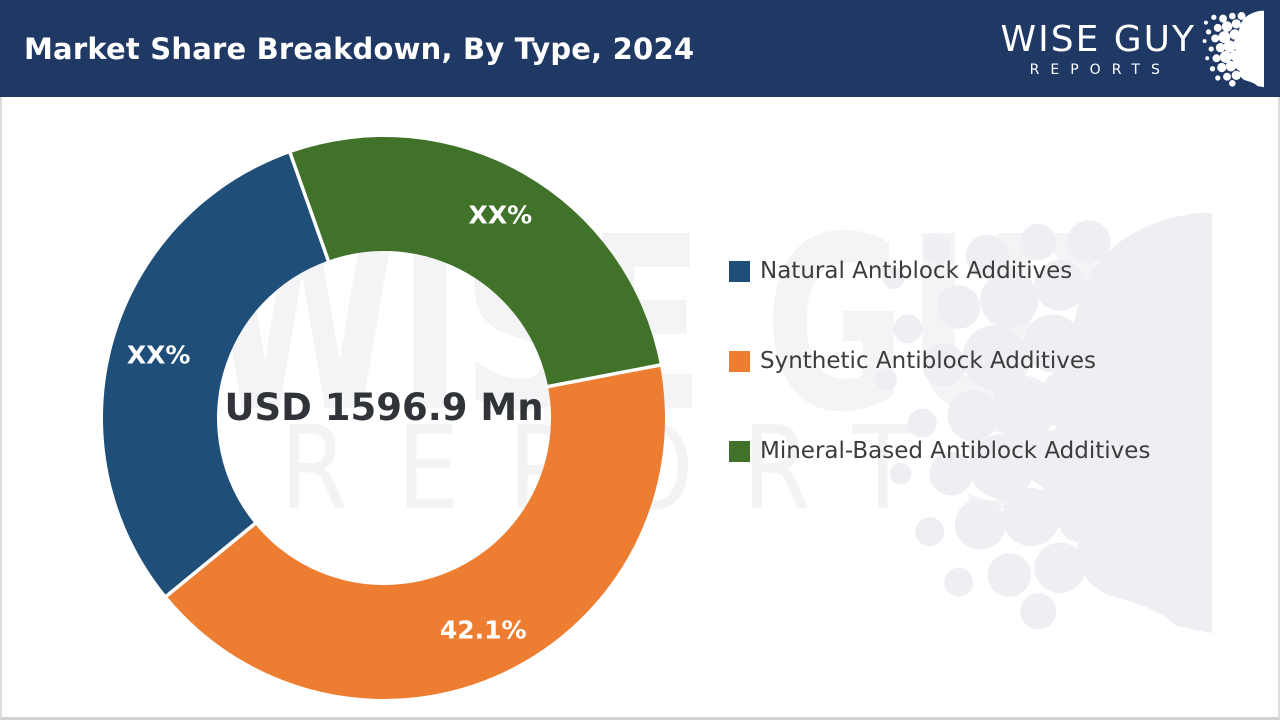 This screenshot has width=1280, height=720. What do you see at coordinates (955, 451) in the screenshot?
I see `legend-label-mineral: Mineral-Based Antiblock Additives` at bounding box center [955, 451].